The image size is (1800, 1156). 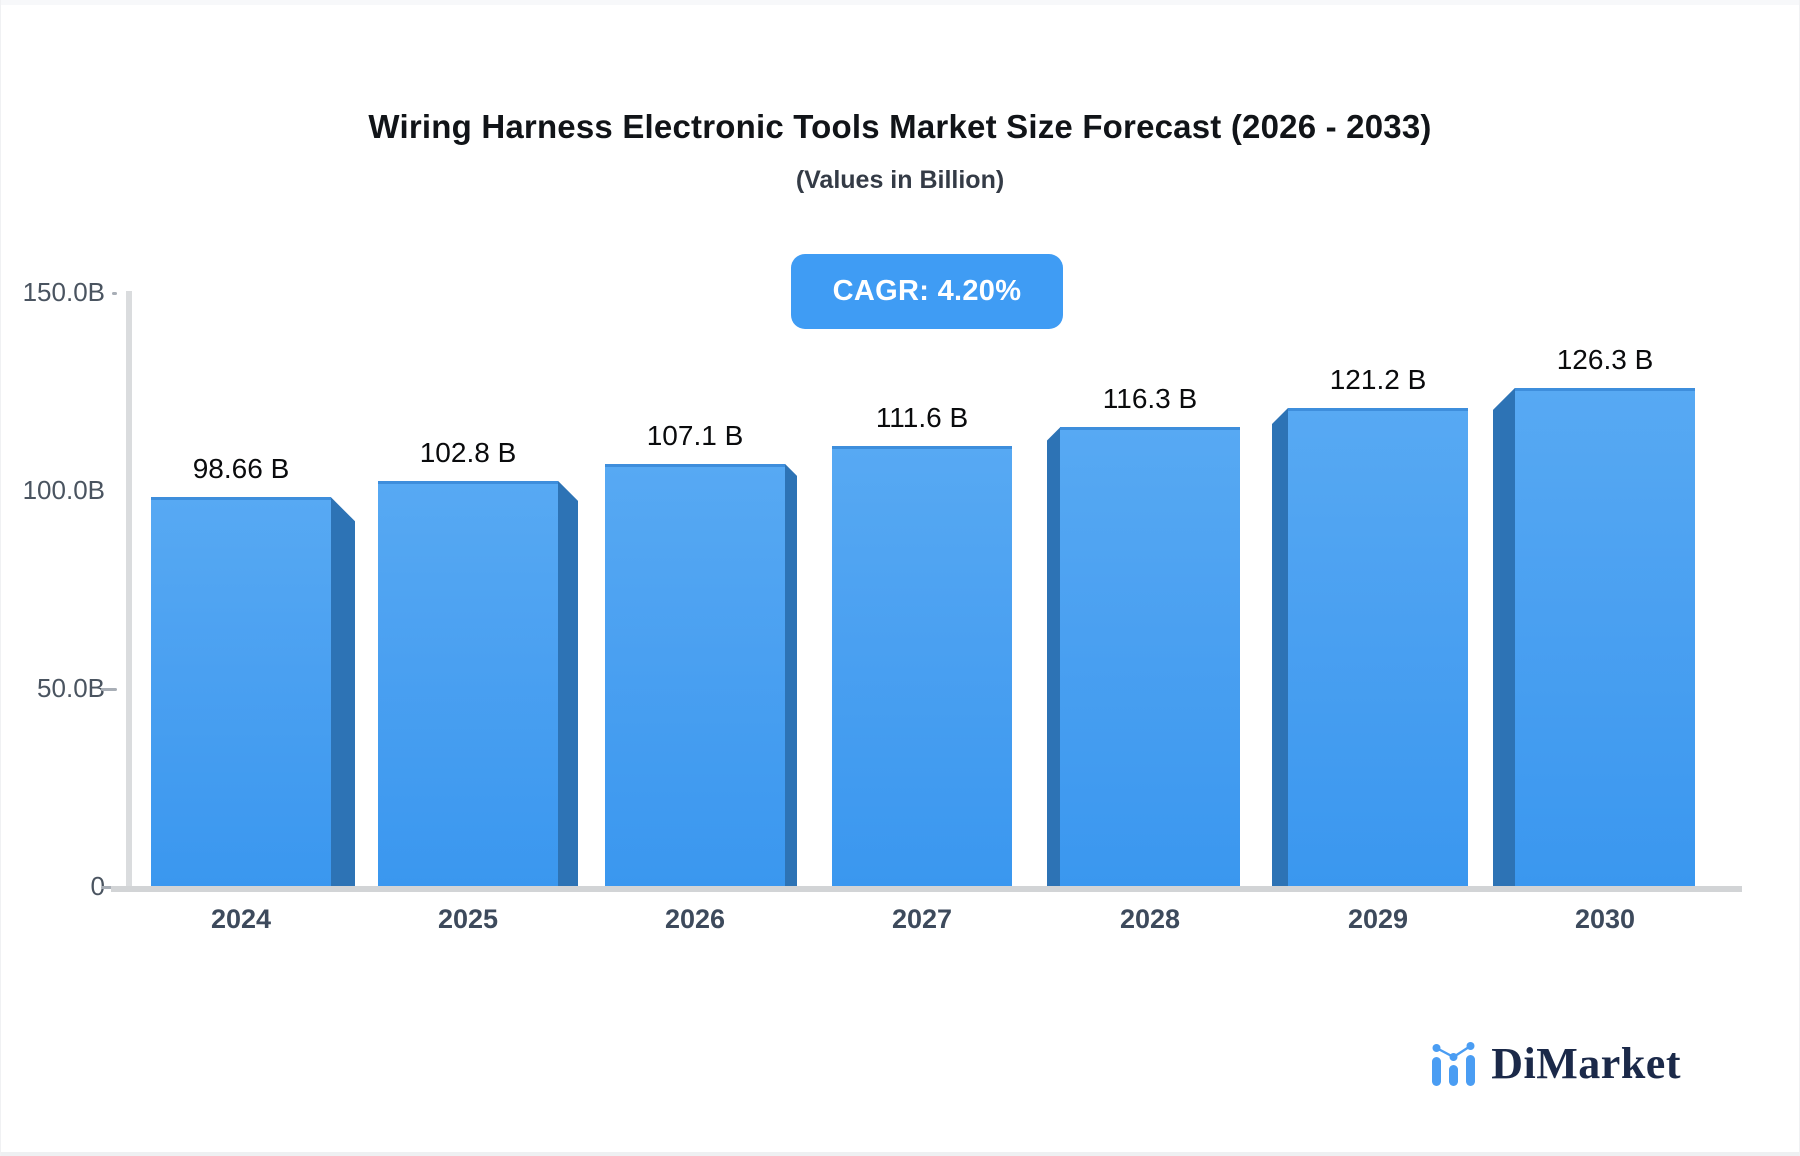 What do you see at coordinates (922, 919) in the screenshot?
I see `x-axis-label: 2027` at bounding box center [922, 919].